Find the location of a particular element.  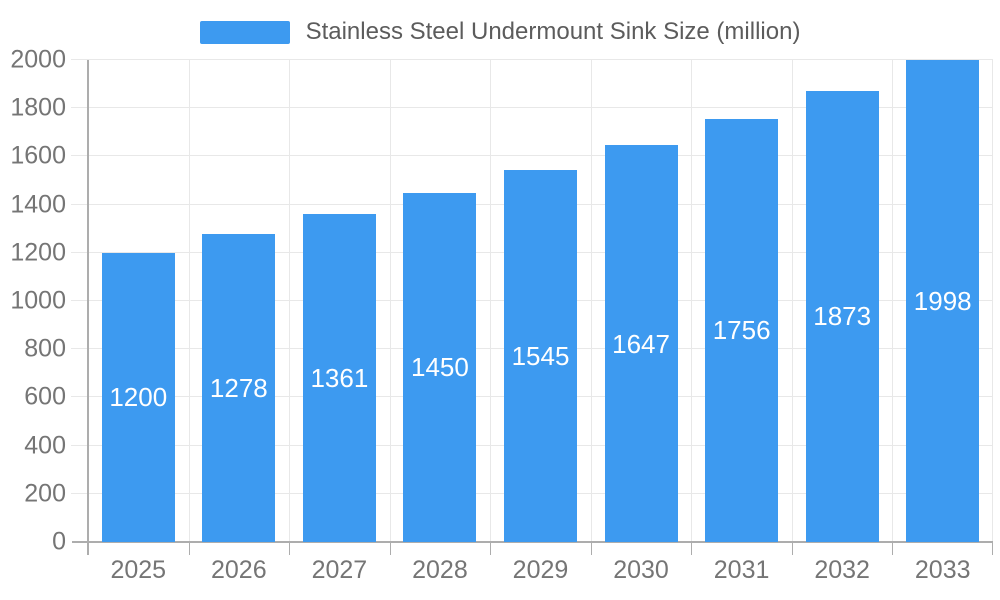

x-tick-label: 2027 is located at coordinates (339, 570).